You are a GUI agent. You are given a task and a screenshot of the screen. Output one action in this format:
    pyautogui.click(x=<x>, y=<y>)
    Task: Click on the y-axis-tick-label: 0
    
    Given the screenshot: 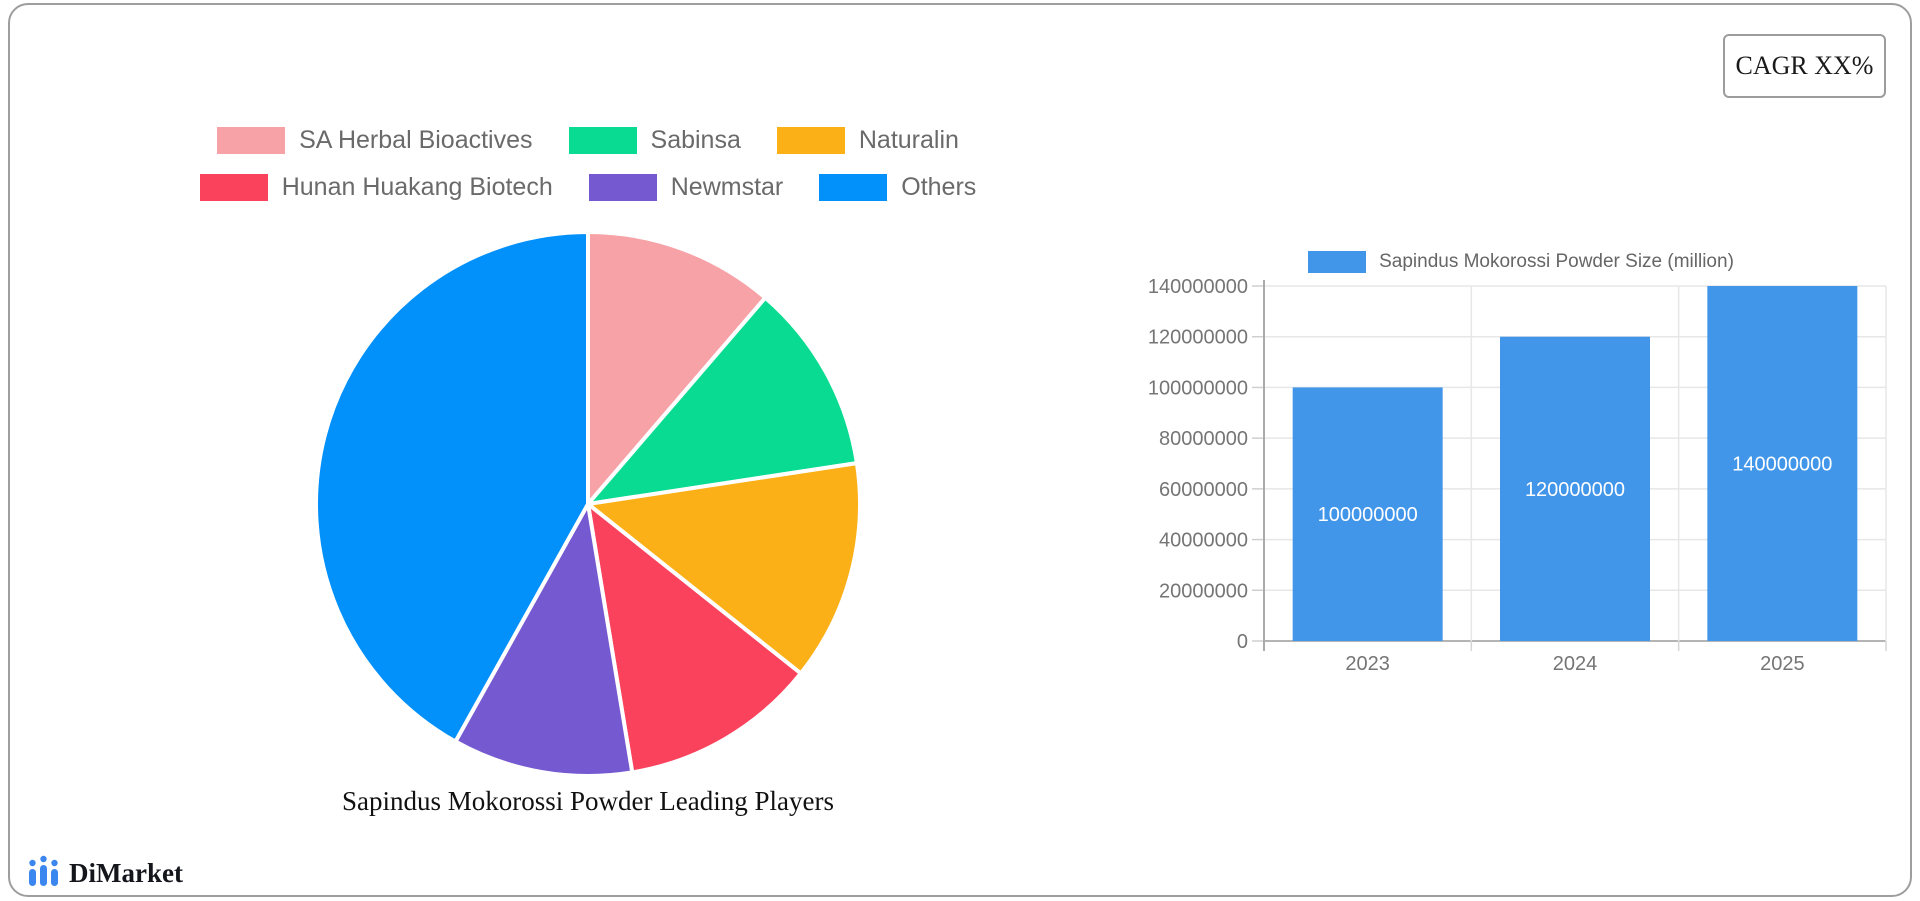 What is the action you would take?
    pyautogui.click(x=1242, y=642)
    